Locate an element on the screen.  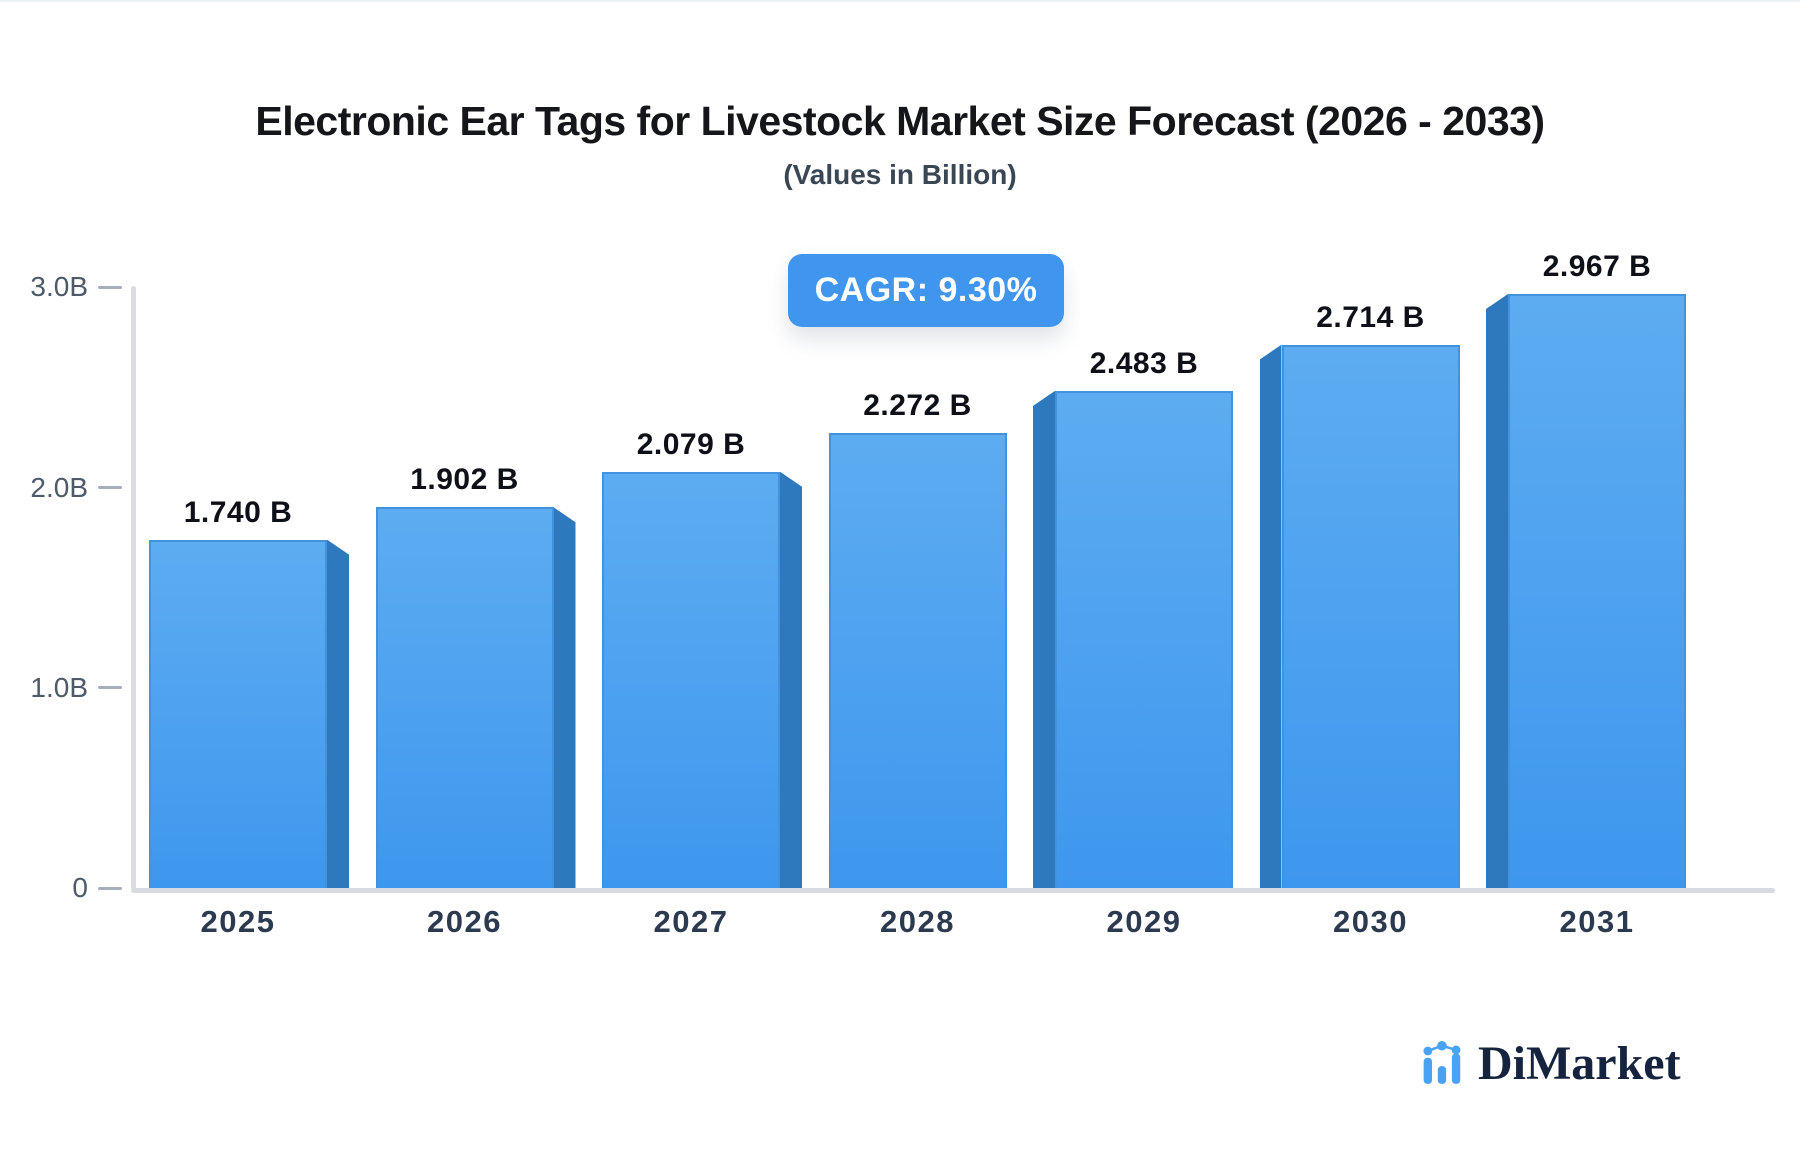
y-axis-tick-label: 3.0B is located at coordinates (59, 287).